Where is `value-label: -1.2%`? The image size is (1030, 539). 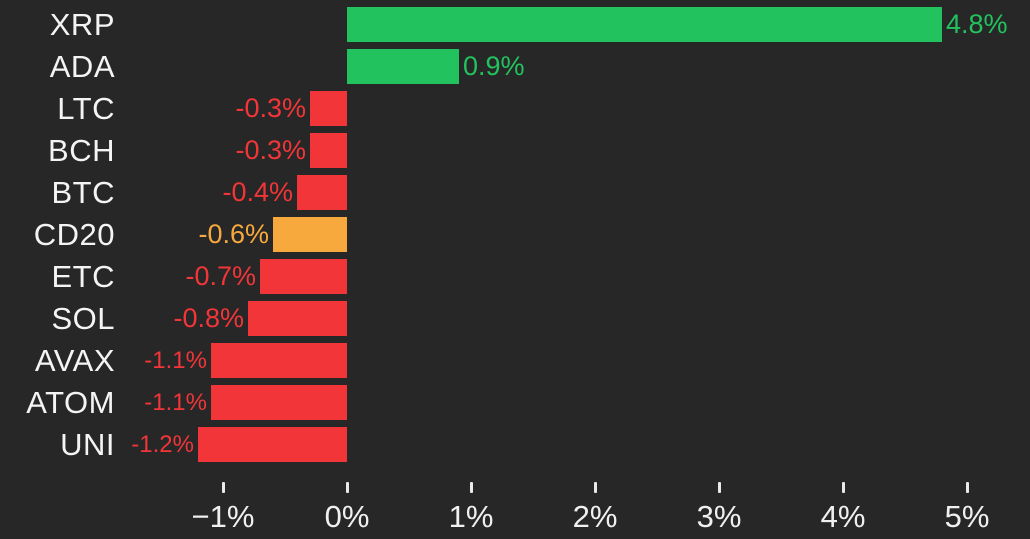
value-label: -1.2% is located at coordinates (162, 444).